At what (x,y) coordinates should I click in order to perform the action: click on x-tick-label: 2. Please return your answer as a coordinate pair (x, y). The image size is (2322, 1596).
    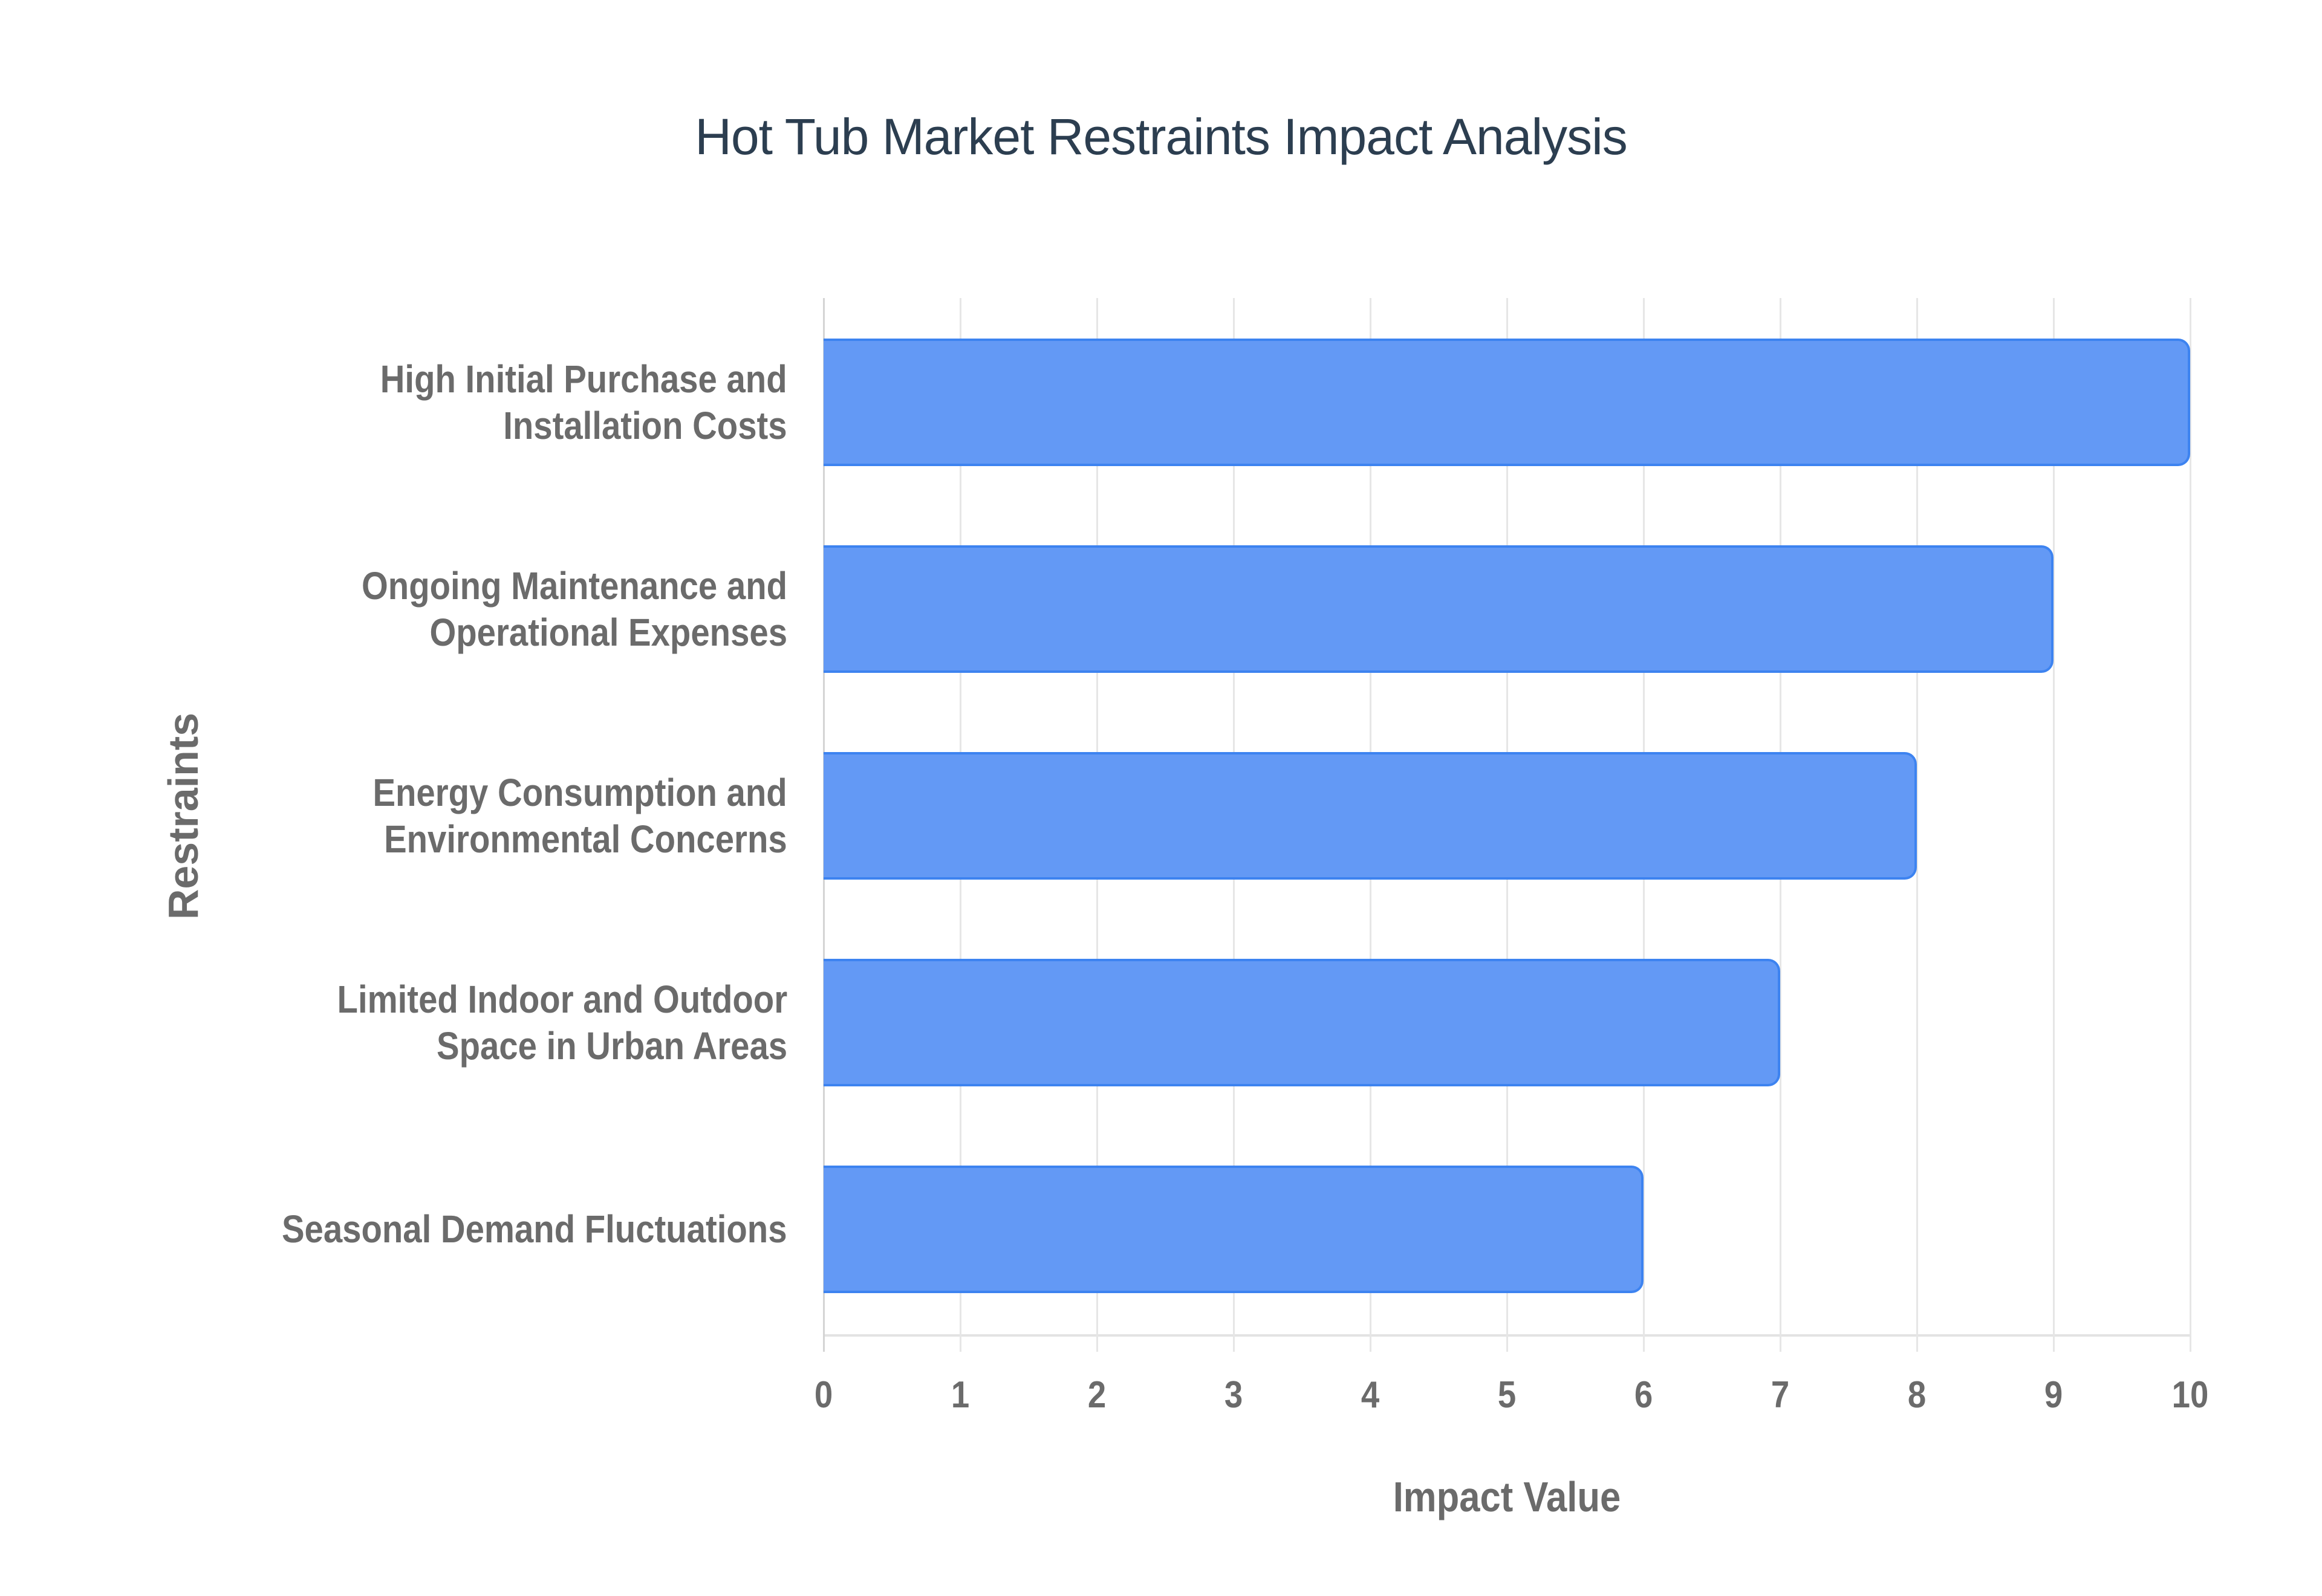
    Looking at the image, I should click on (1097, 1395).